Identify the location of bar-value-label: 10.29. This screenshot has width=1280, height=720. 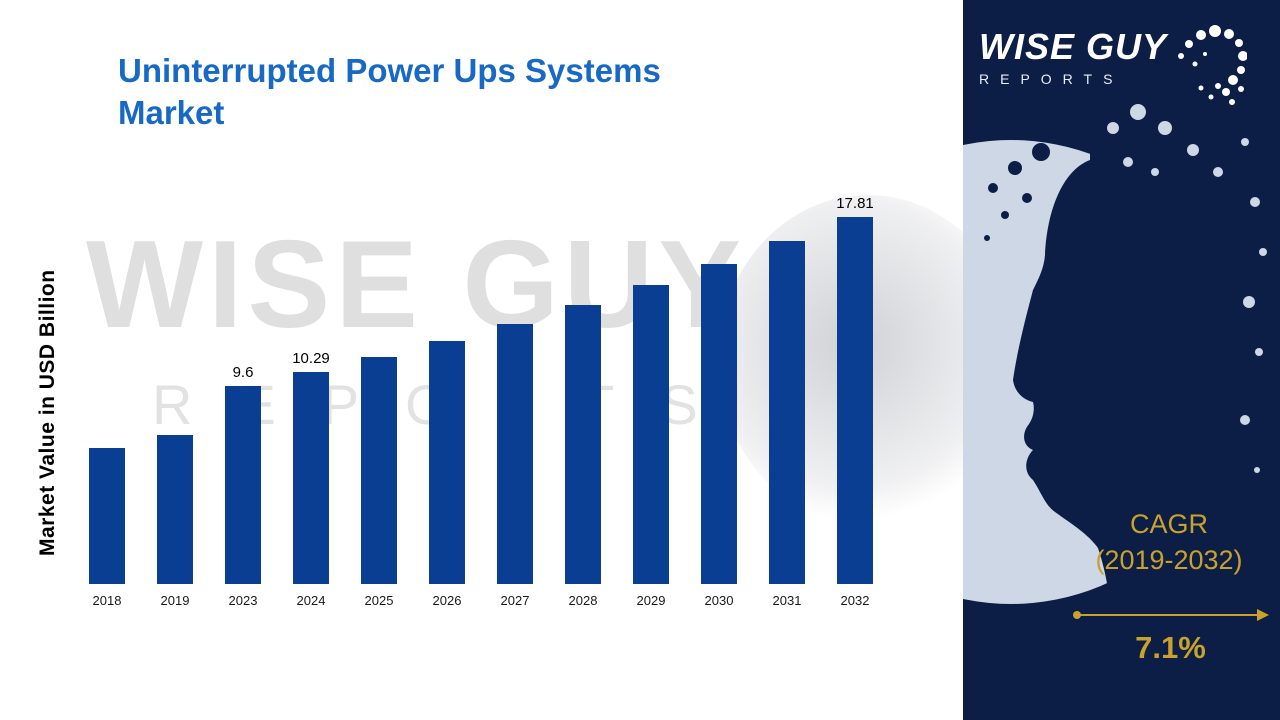
(311, 358).